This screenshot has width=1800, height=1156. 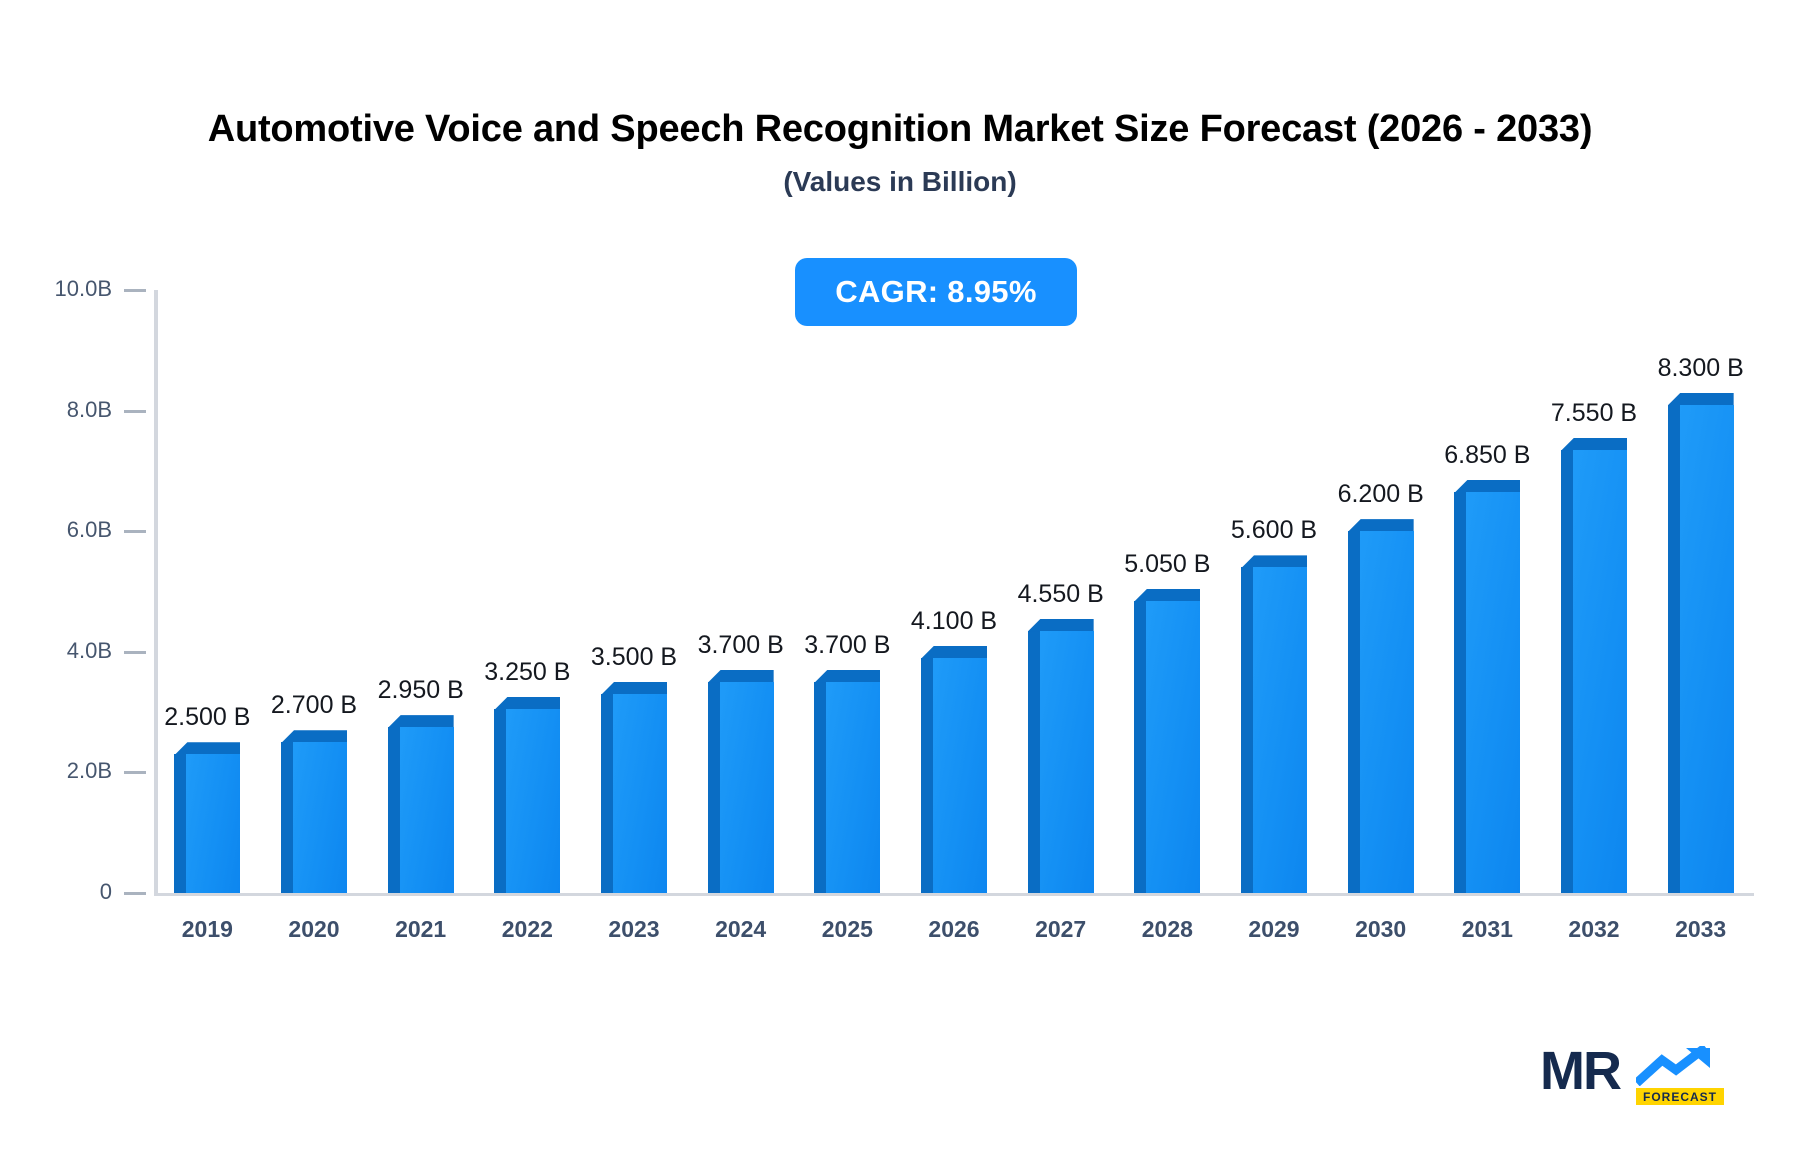 I want to click on bar-group: 2.500 B, so click(x=207, y=798).